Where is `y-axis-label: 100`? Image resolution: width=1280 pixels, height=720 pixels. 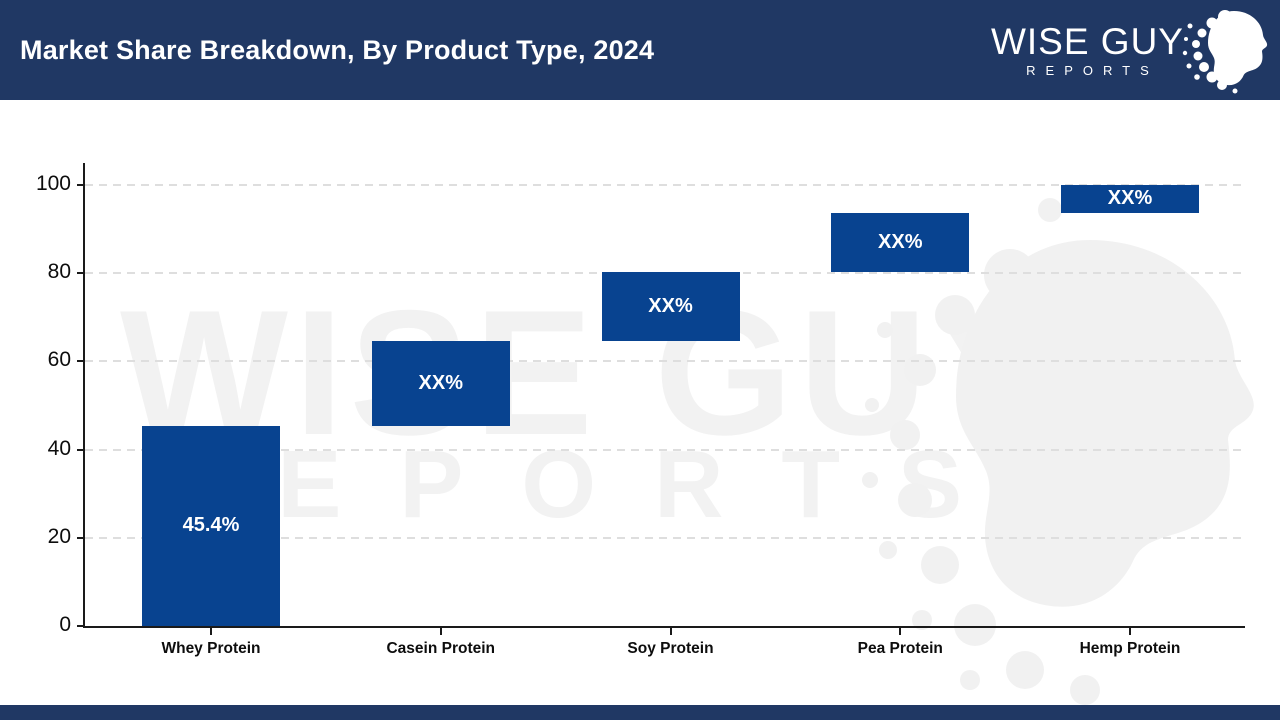 y-axis-label: 100 is located at coordinates (53, 184).